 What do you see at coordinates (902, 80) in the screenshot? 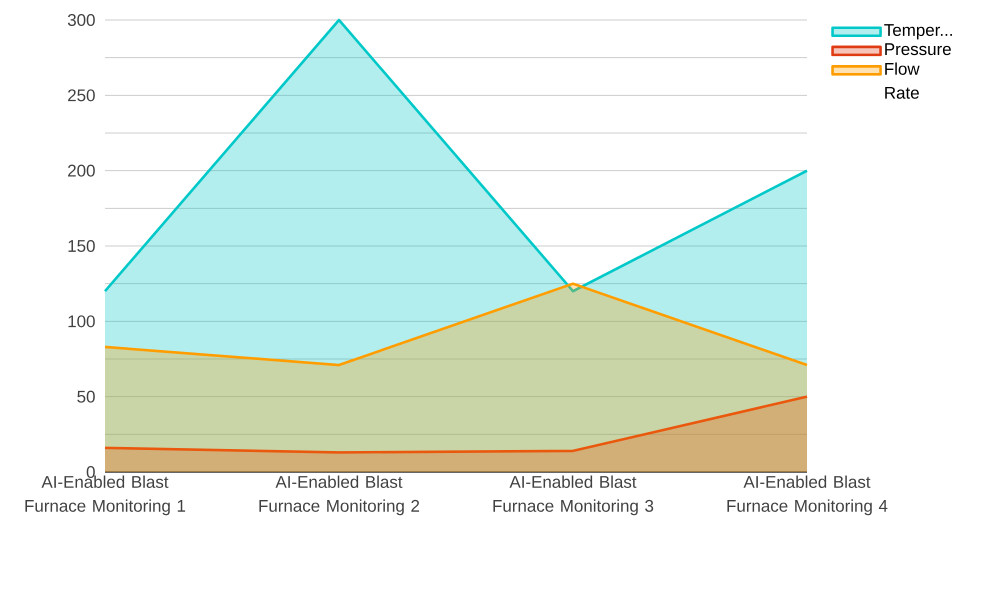
I see `legend-label: Flow Rate` at bounding box center [902, 80].